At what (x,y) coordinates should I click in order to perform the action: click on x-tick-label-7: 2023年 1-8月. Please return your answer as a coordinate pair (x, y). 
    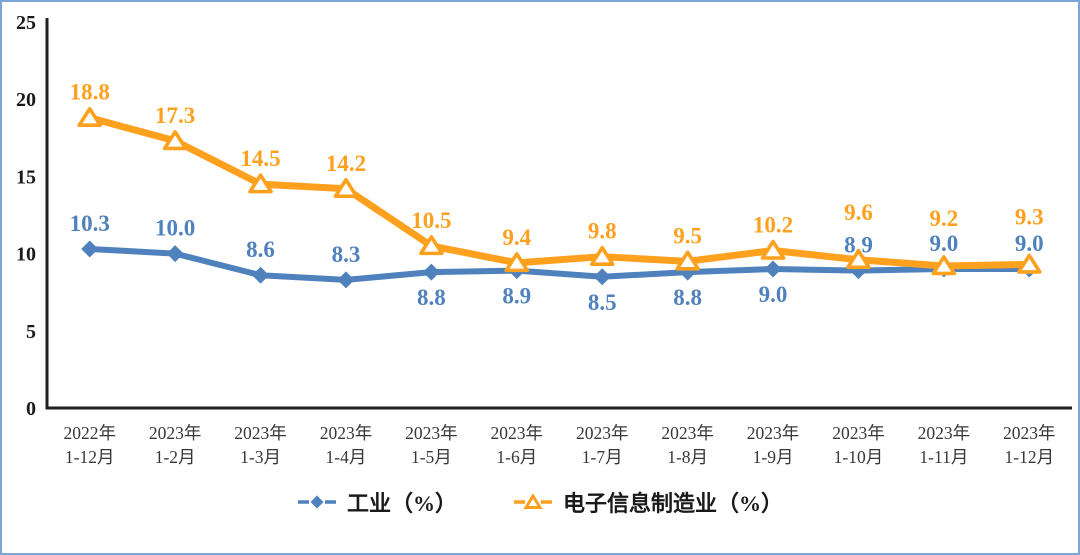
    Looking at the image, I should click on (687, 445).